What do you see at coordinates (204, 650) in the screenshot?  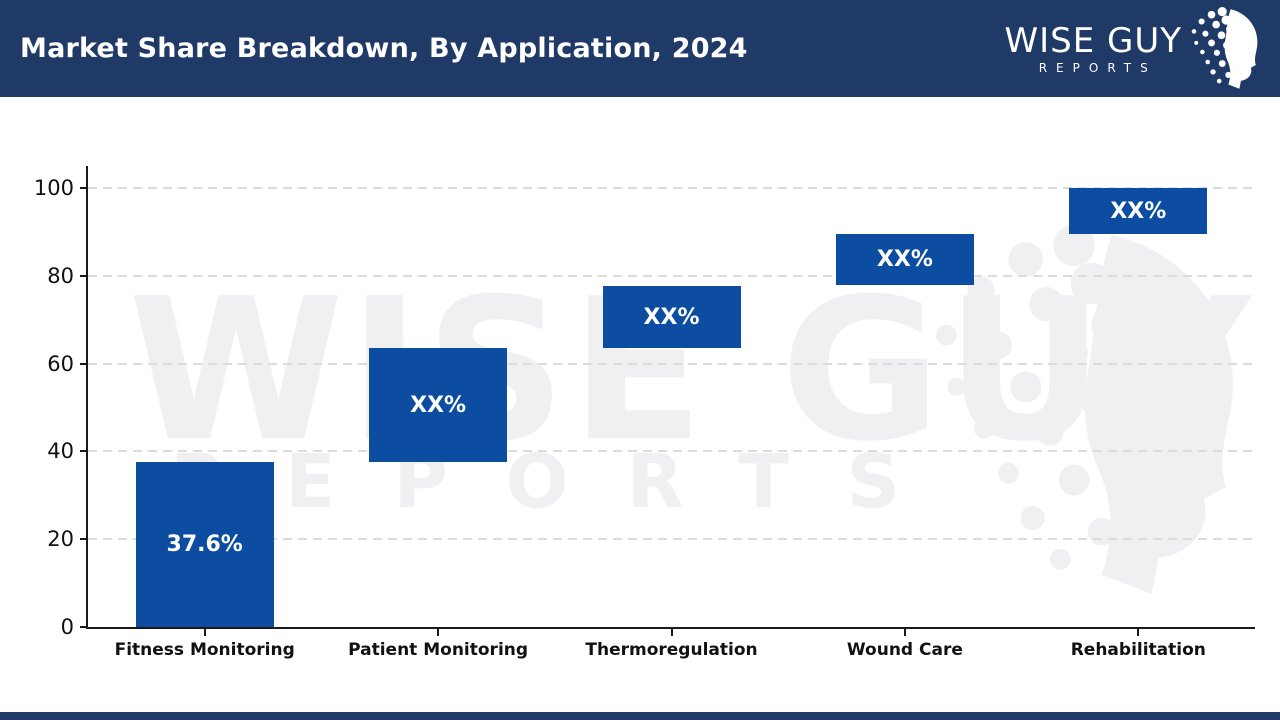 I see `x-axis-label: Fitness Monitoring` at bounding box center [204, 650].